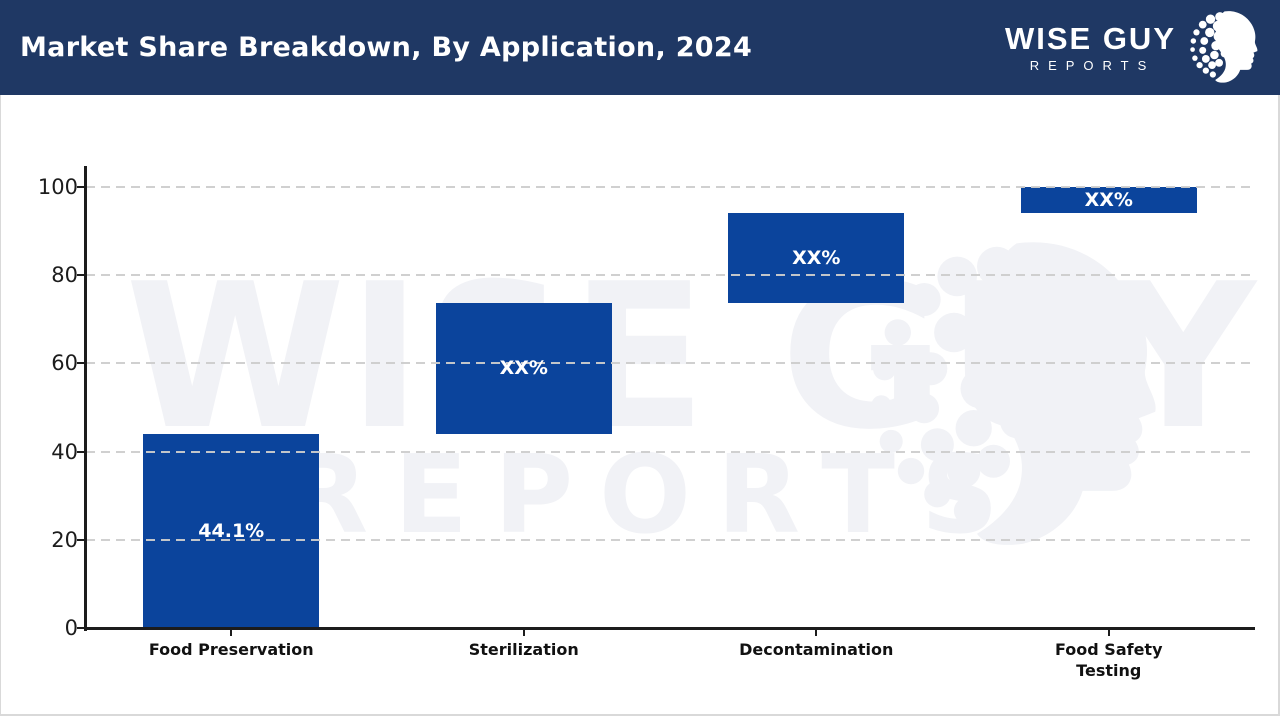 This screenshot has width=1280, height=720. I want to click on bar-decontamination, so click(816, 257).